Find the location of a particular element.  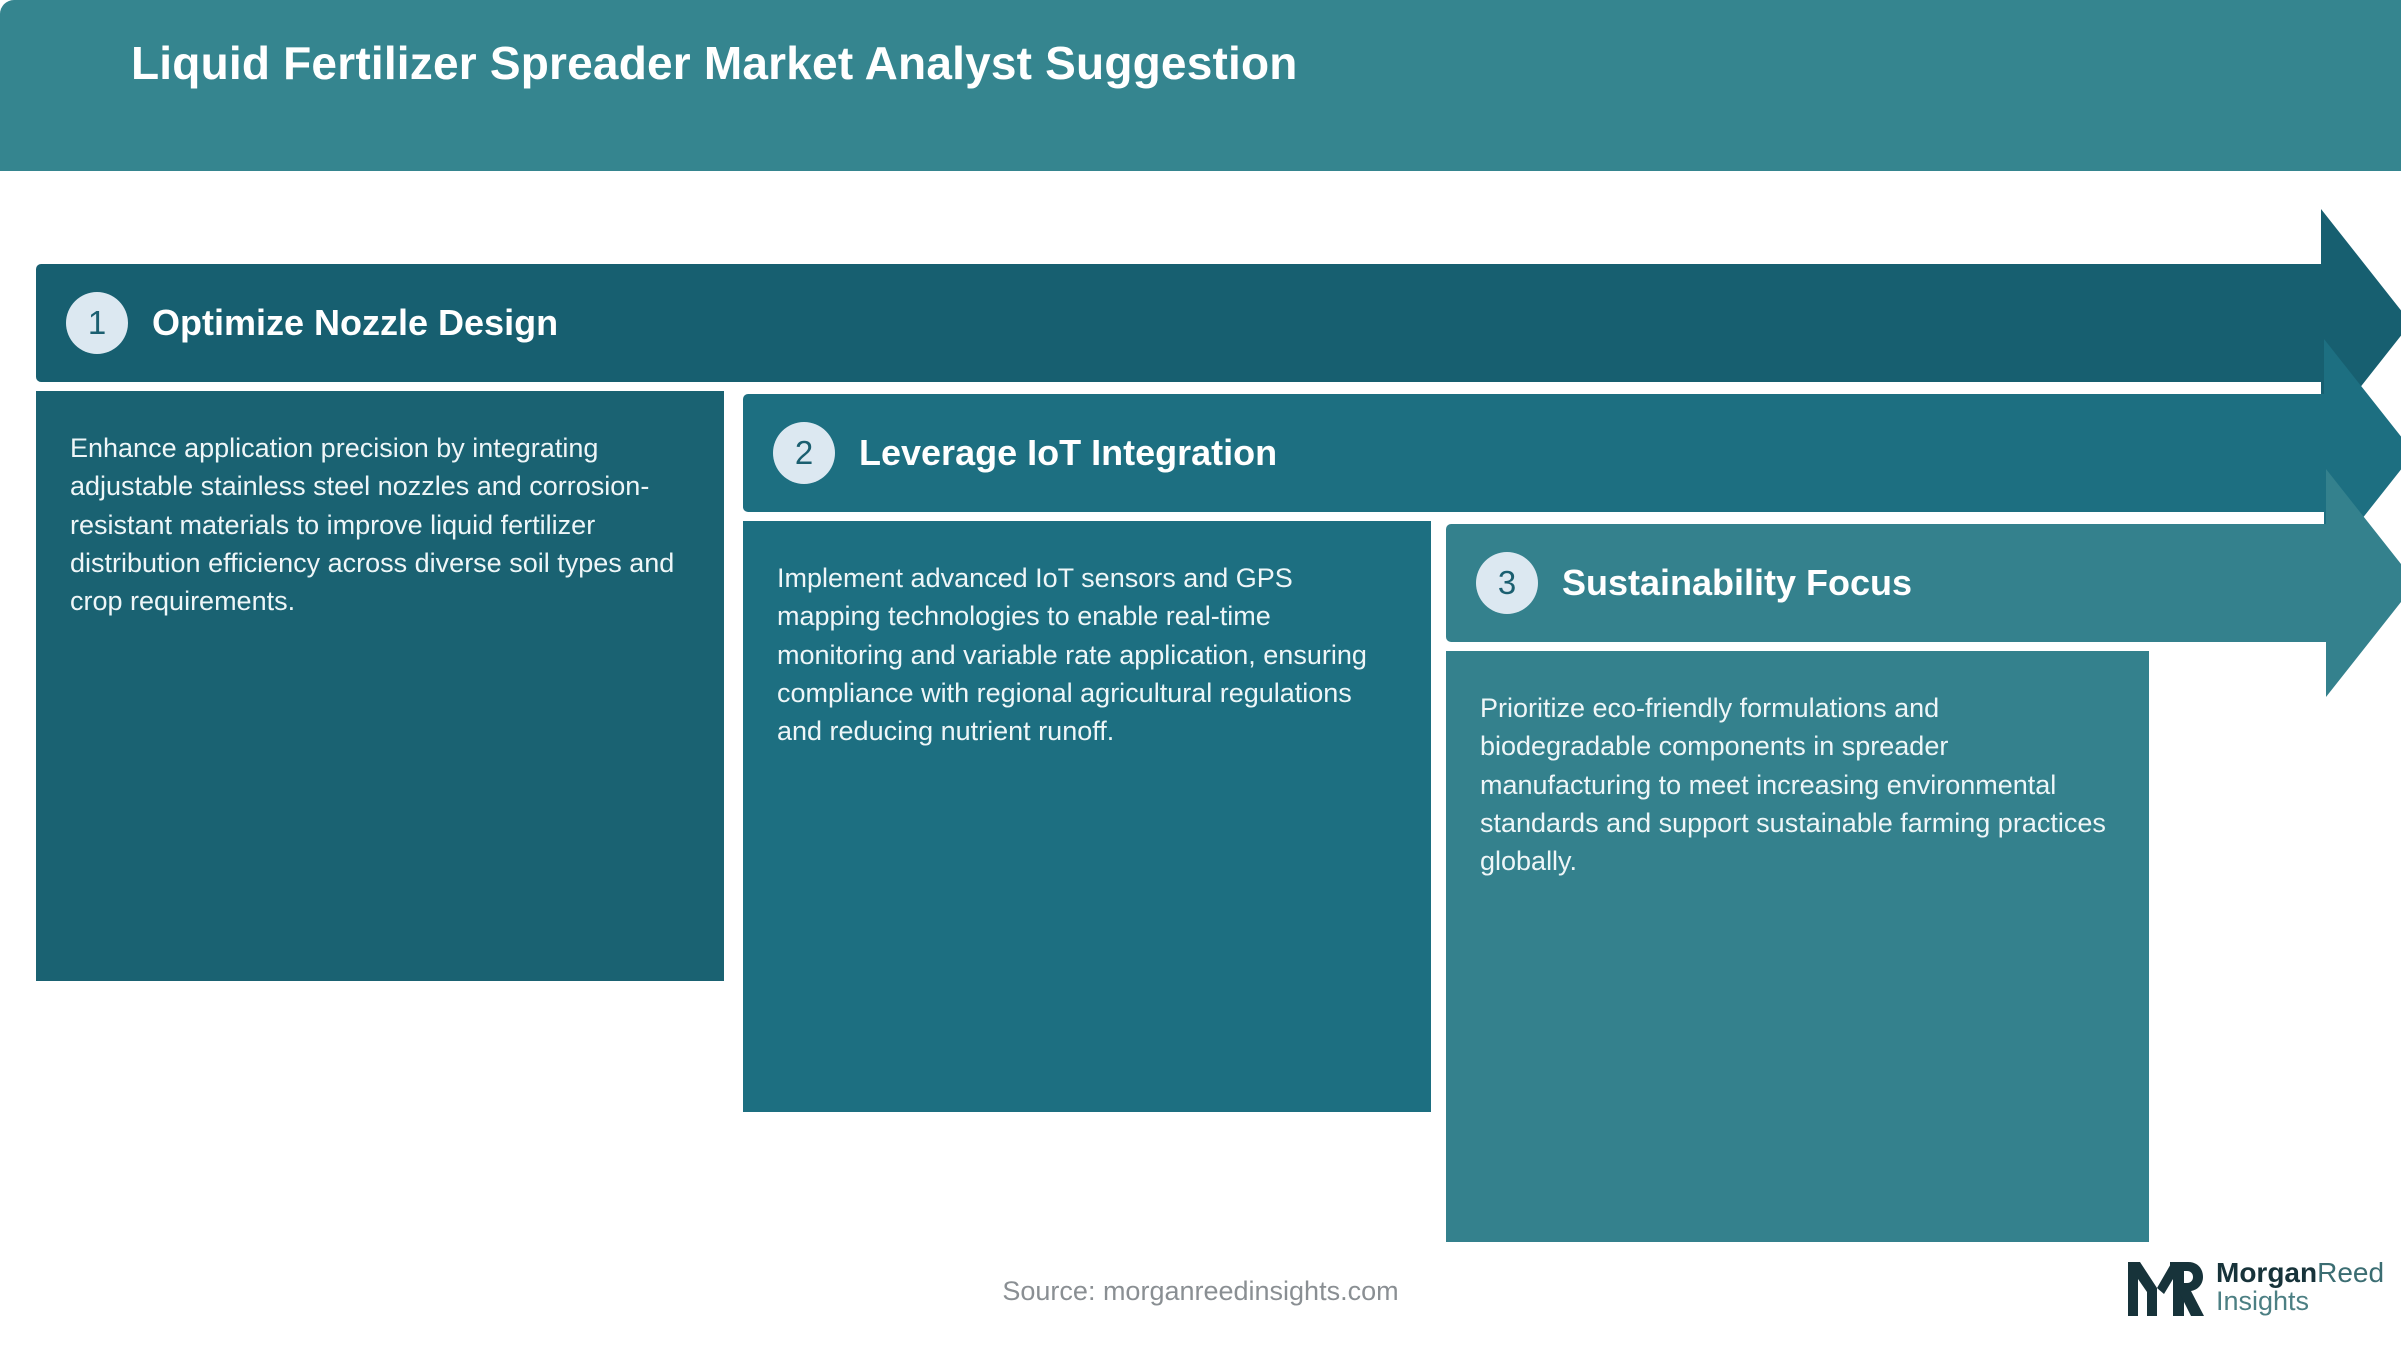

source-attribution: Source: morganreedinsights.com is located at coordinates (1200, 1291).